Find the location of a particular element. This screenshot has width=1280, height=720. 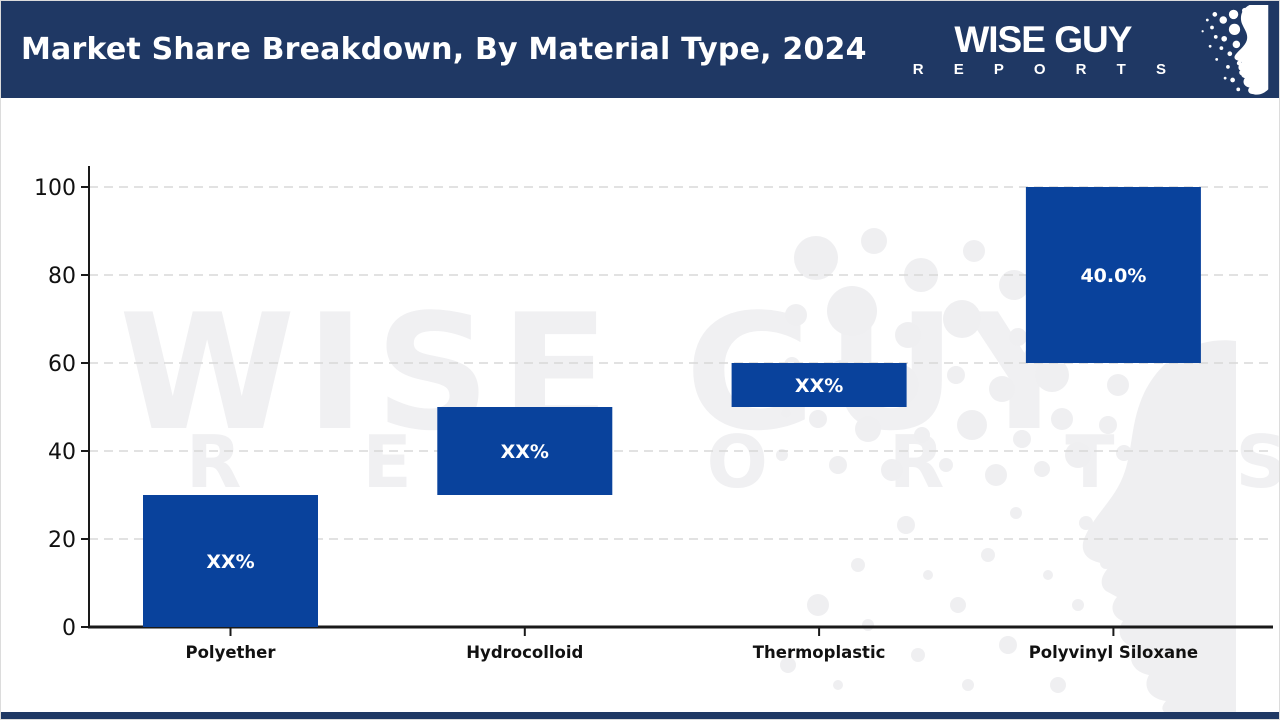

y-tick-label: 100 is located at coordinates (55, 188).